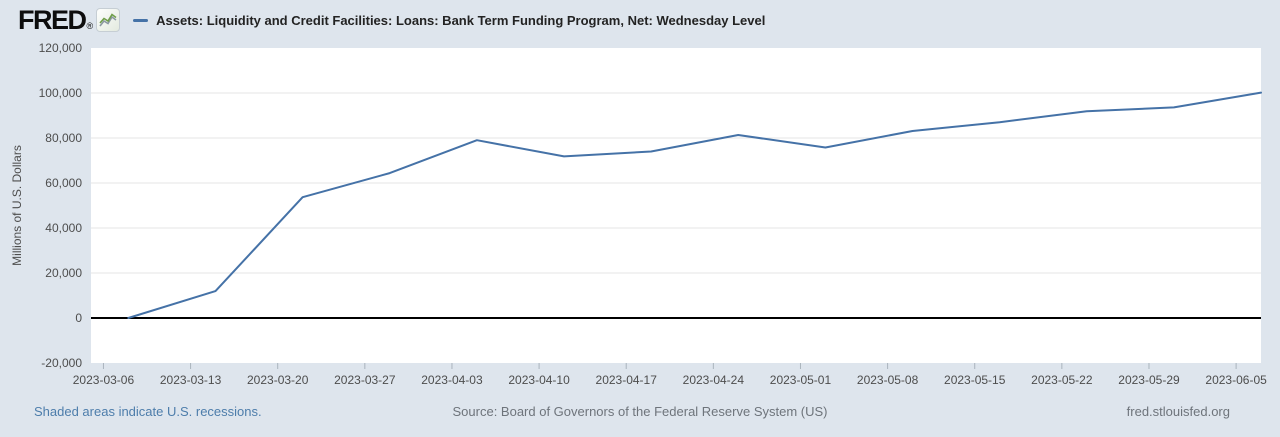 Image resolution: width=1280 pixels, height=437 pixels. I want to click on x-tick-label: 2023-06-05, so click(1236, 380).